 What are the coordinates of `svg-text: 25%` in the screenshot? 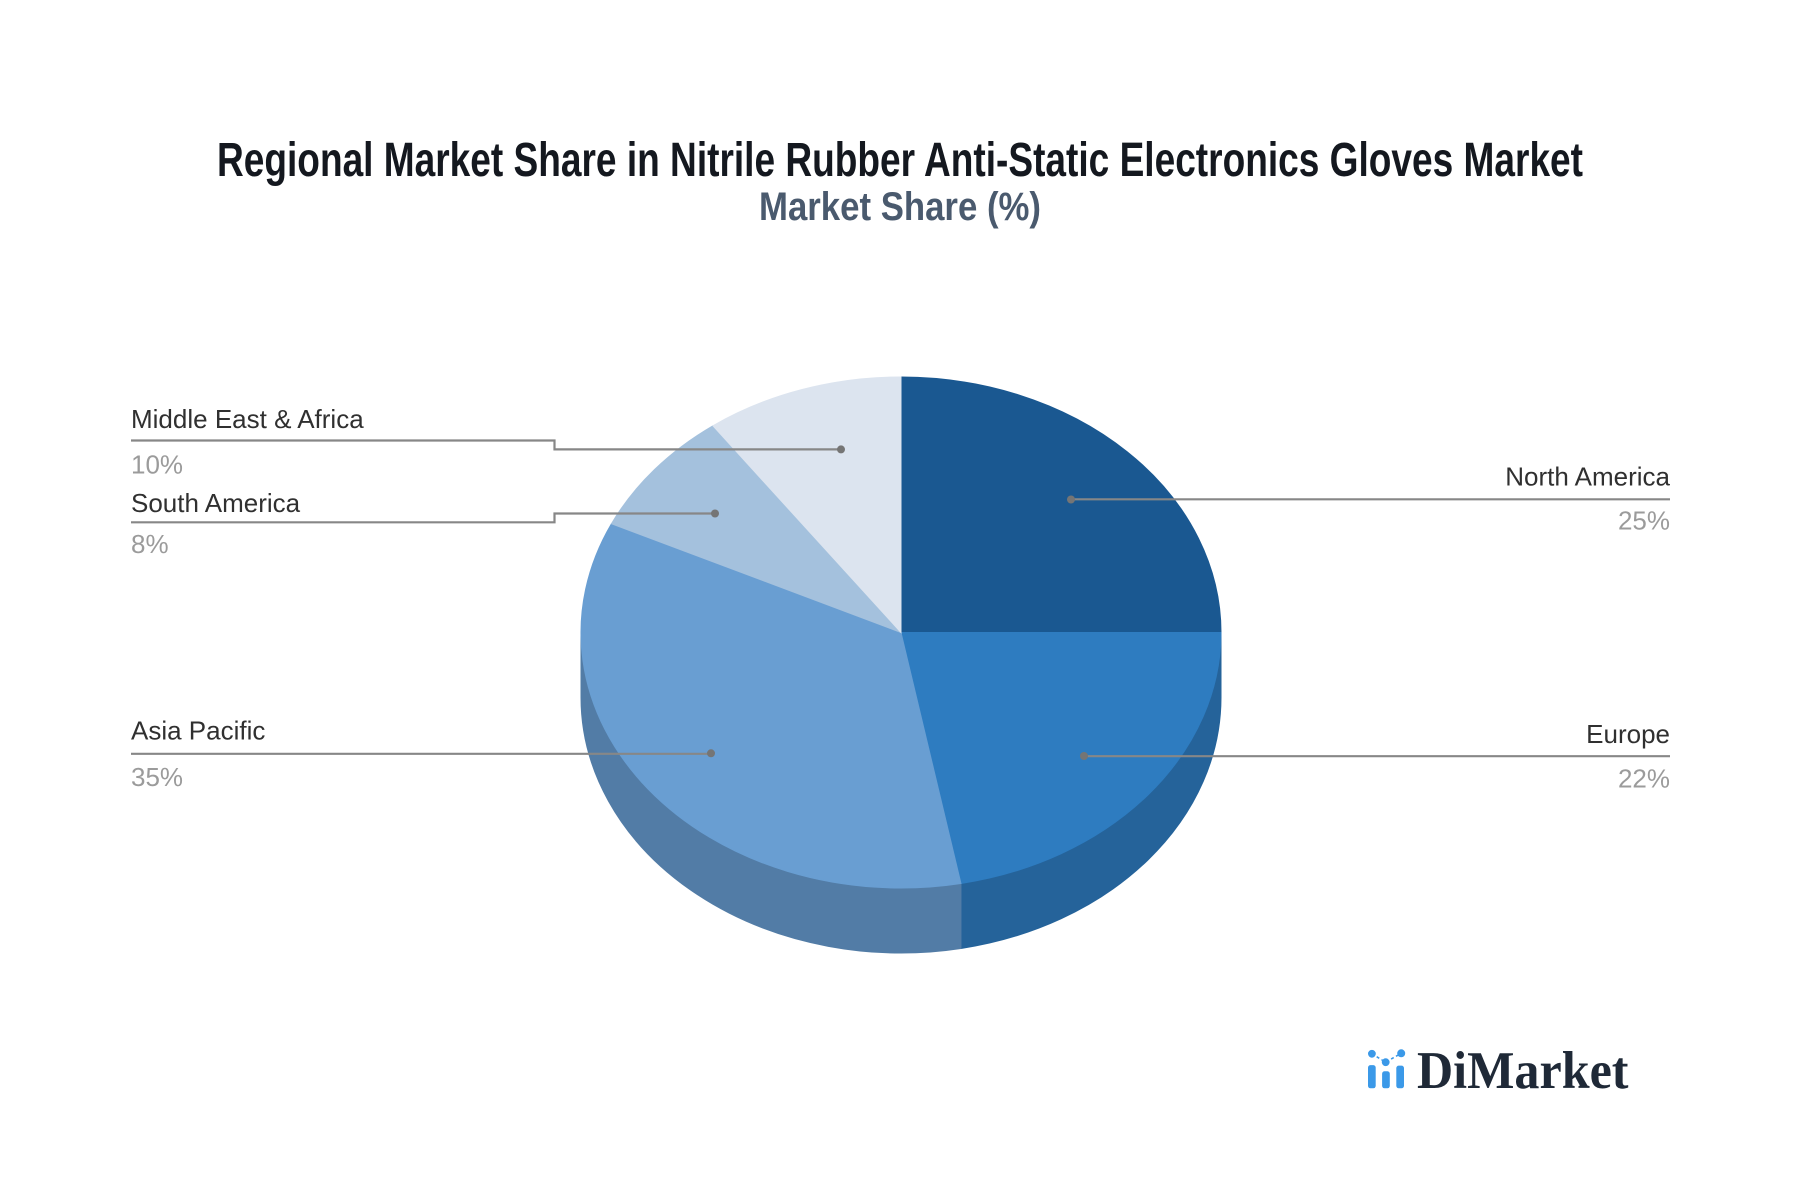 It's located at (1644, 521).